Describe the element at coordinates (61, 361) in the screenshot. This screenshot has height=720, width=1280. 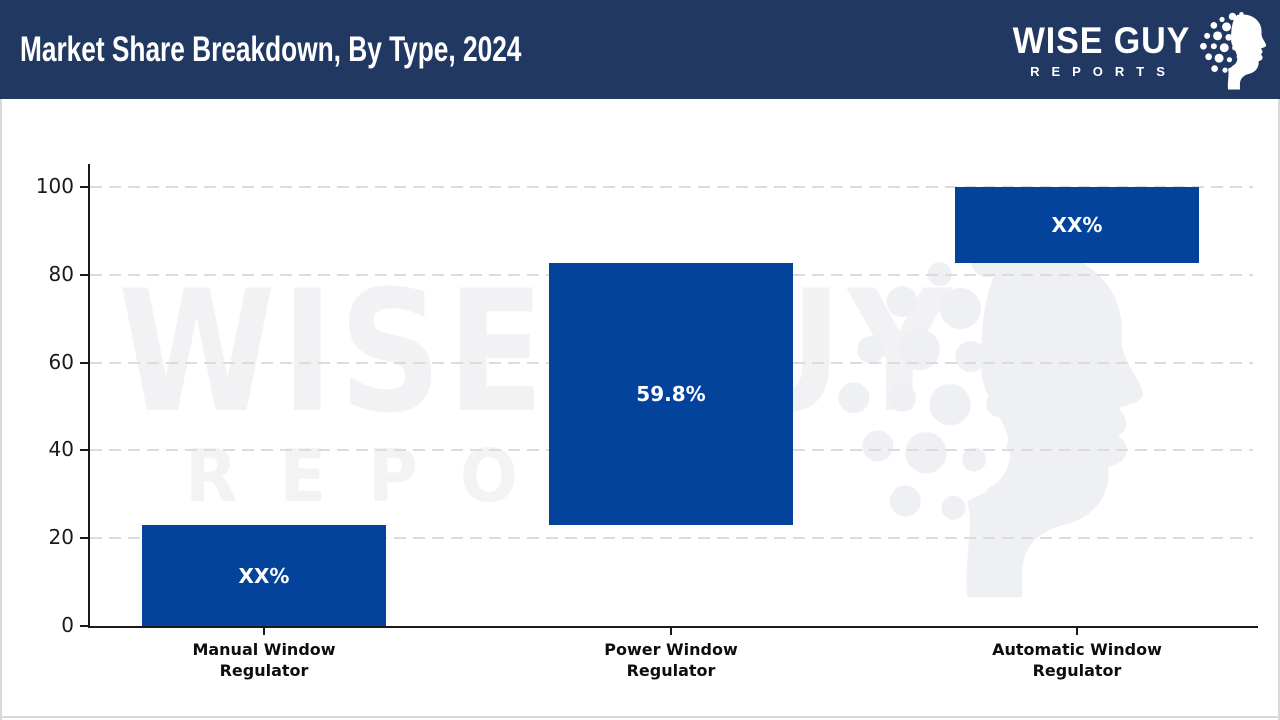
I see `y-tick-label: 60` at that location.